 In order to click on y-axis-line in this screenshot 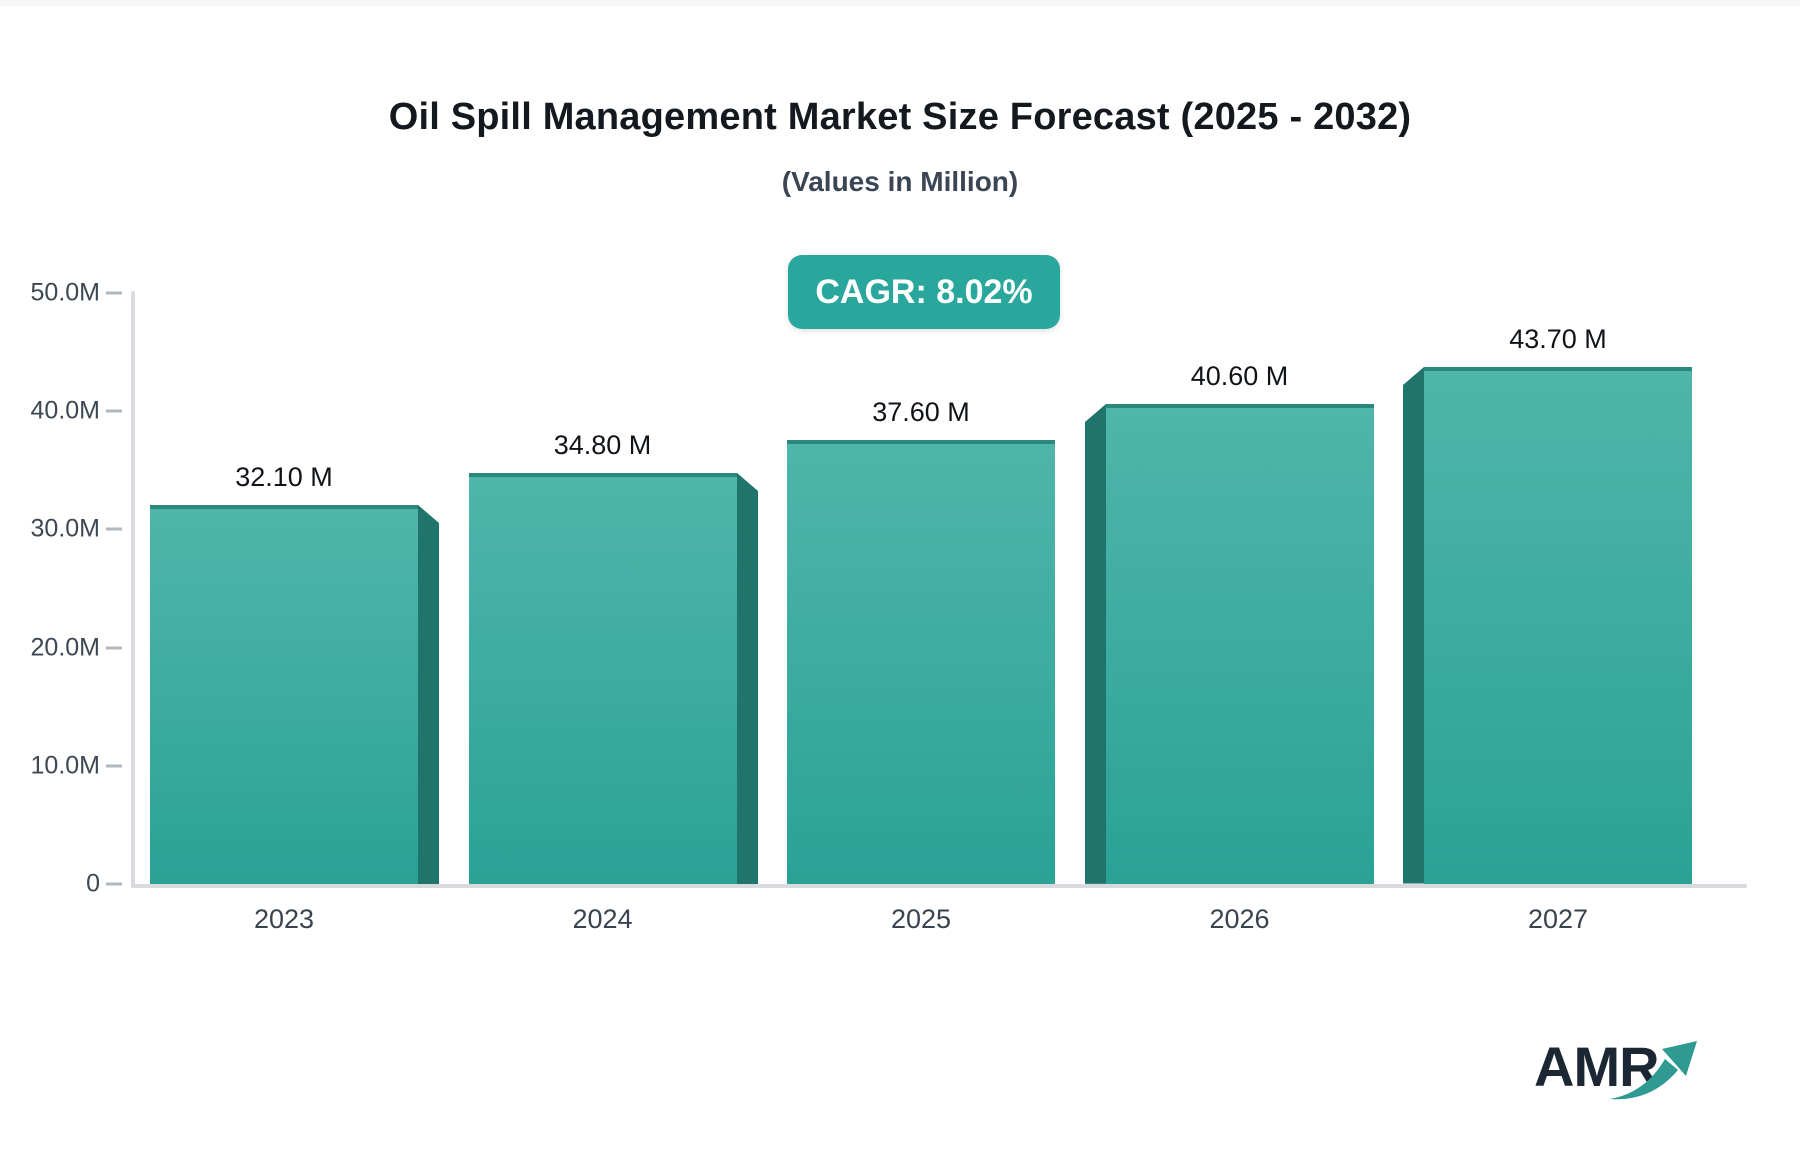, I will do `click(133, 589)`.